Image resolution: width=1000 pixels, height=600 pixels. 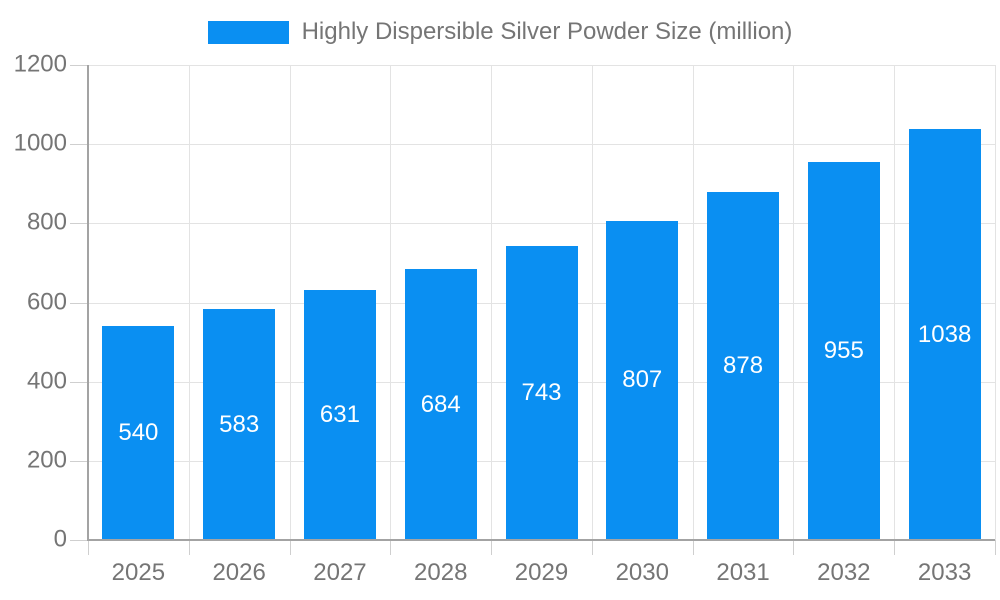 I want to click on bar-value-label: 878, so click(x=743, y=366).